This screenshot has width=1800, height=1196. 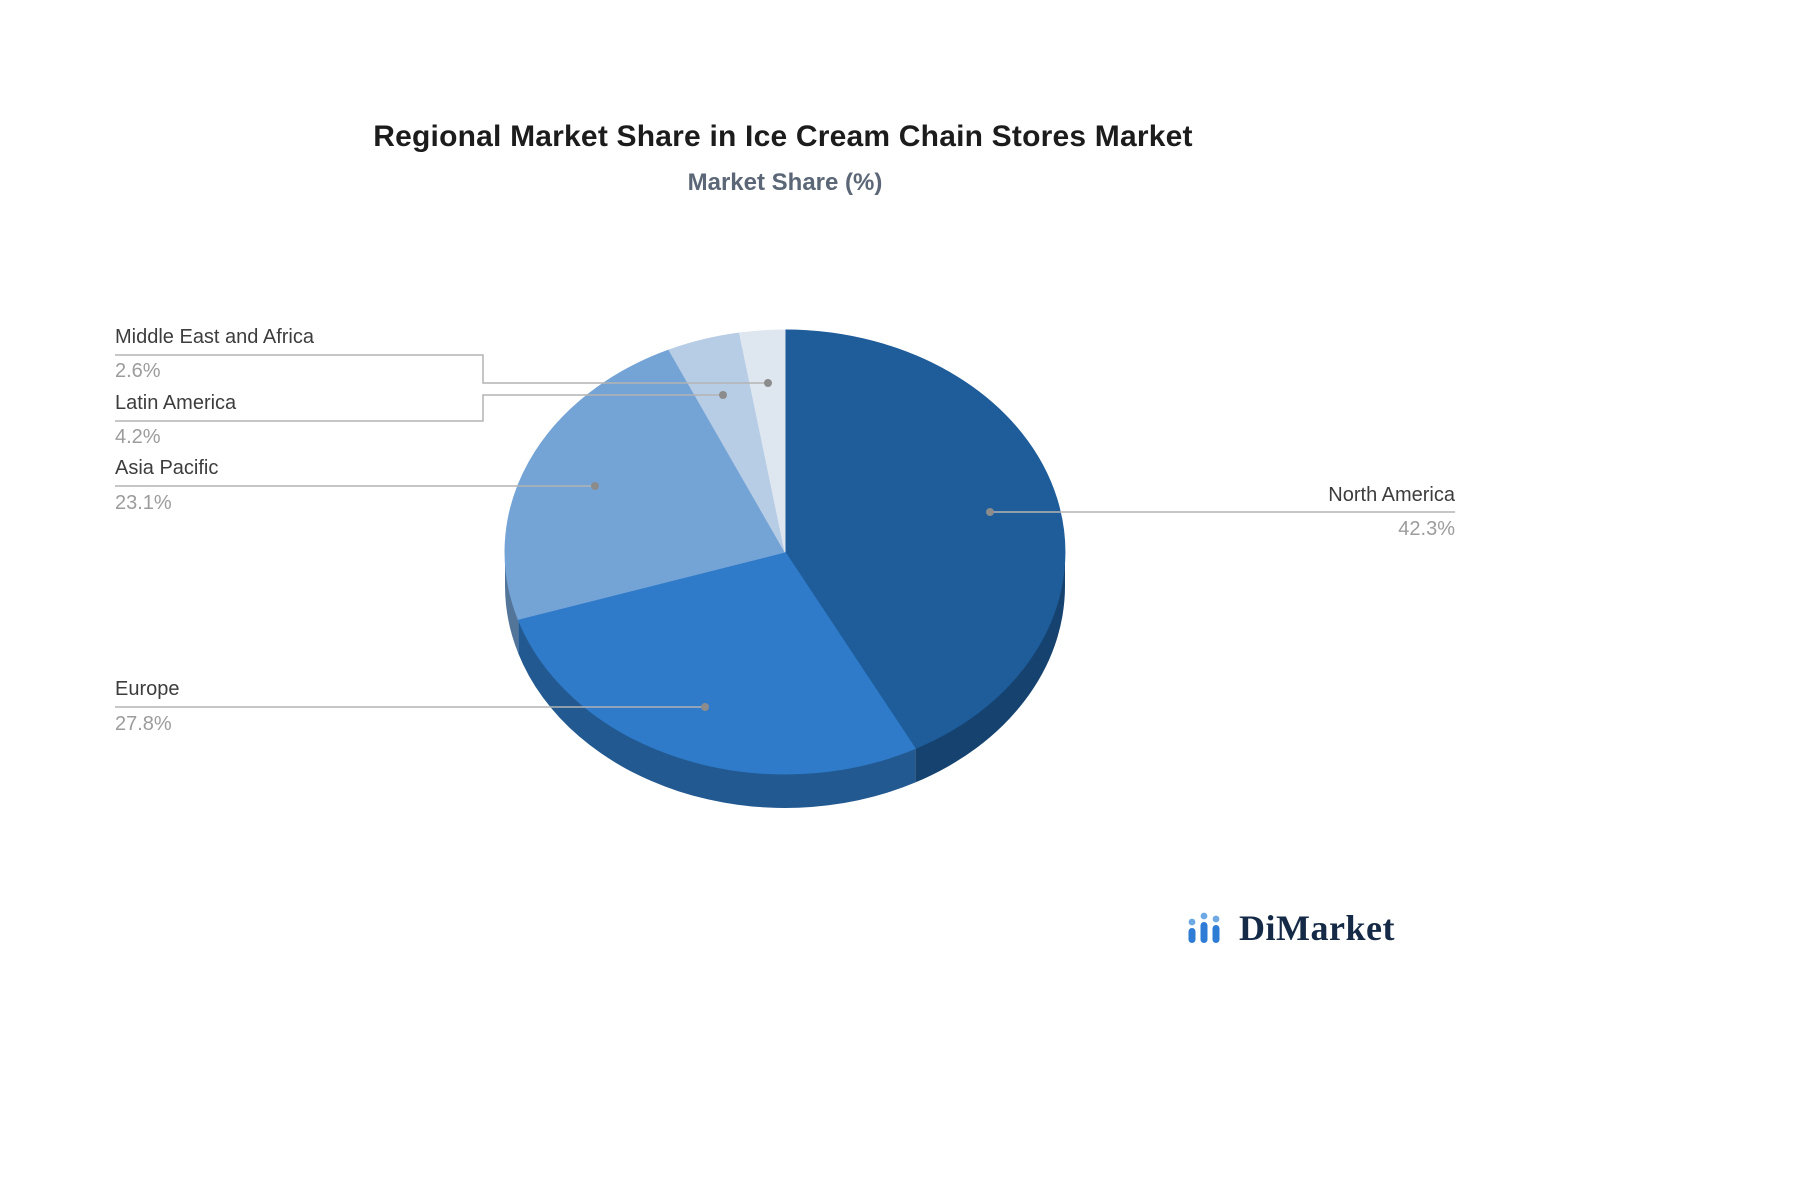 What do you see at coordinates (176, 403) in the screenshot?
I see `callout-label-latin-america: Latin America` at bounding box center [176, 403].